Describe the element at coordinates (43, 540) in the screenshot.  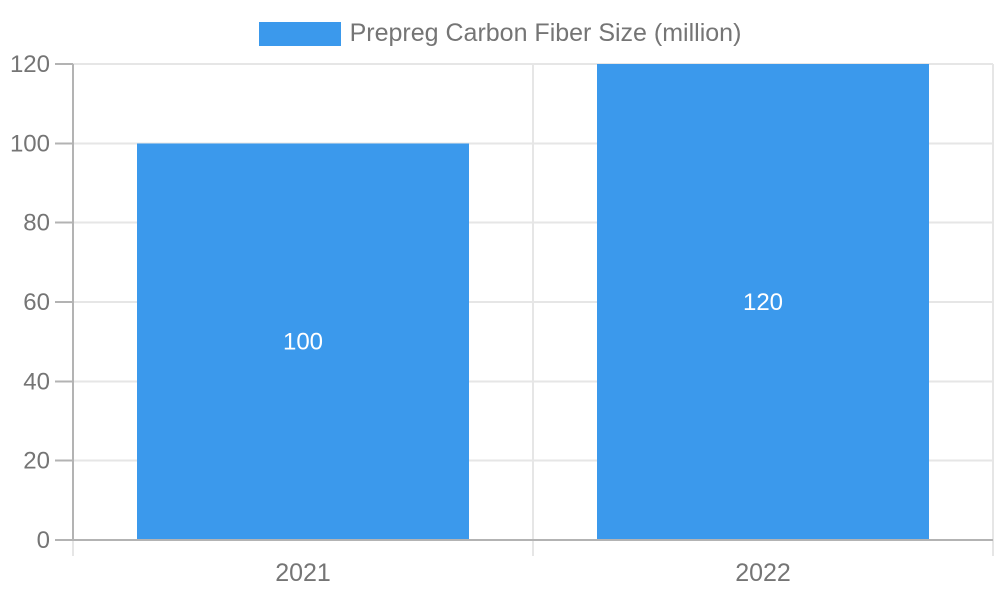
I see `y-tick-label: 0` at that location.